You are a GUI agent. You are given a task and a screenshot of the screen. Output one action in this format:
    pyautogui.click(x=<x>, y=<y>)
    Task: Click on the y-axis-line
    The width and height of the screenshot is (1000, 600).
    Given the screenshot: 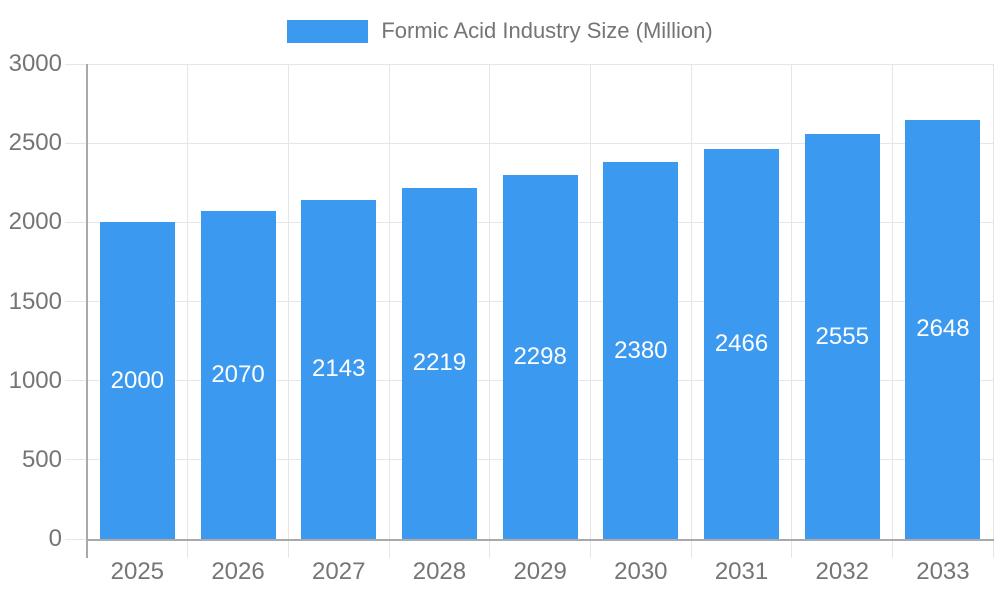 What is the action you would take?
    pyautogui.click(x=87, y=311)
    